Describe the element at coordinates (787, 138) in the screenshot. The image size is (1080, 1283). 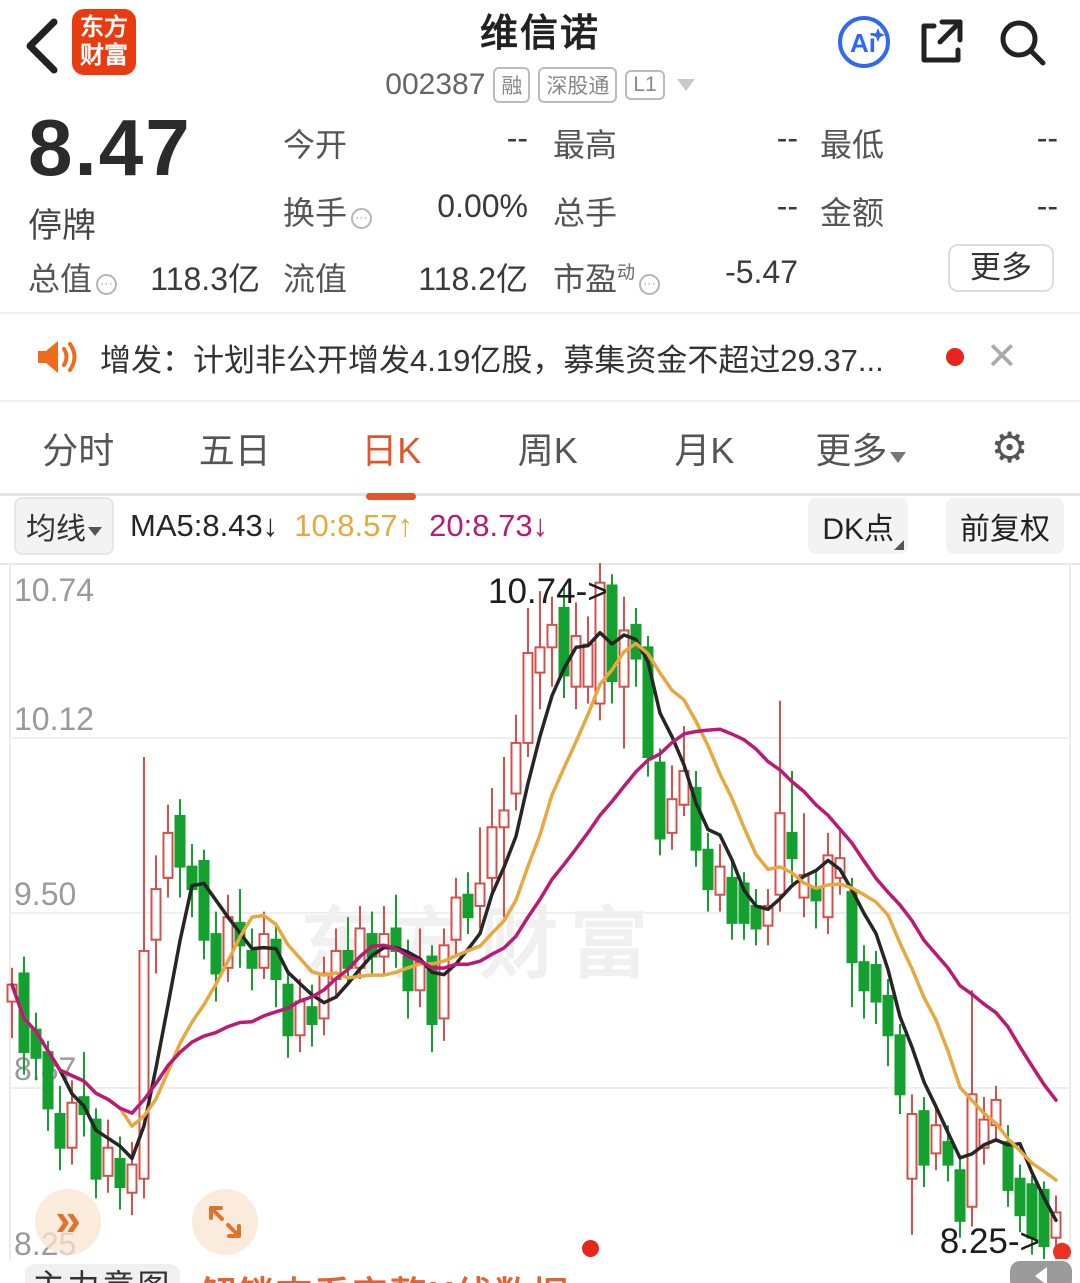
I see `stat-high-value: --` at that location.